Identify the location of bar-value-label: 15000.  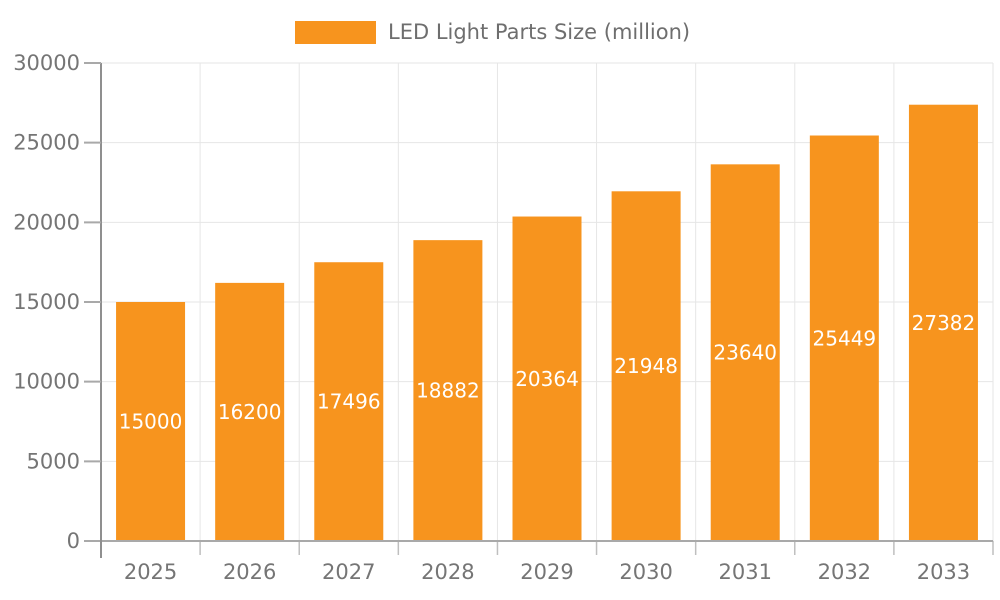
(151, 422).